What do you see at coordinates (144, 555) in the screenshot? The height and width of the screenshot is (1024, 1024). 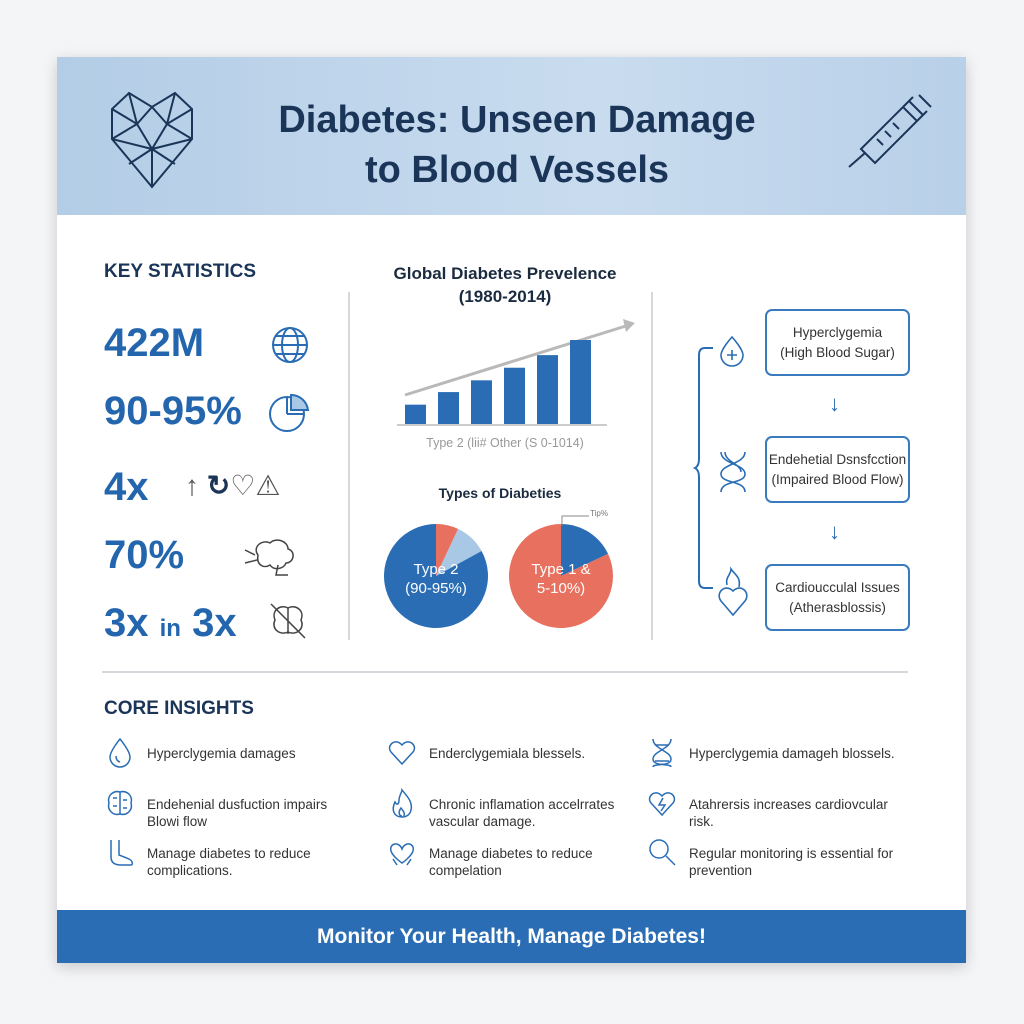 I see `stat-value: 70%` at bounding box center [144, 555].